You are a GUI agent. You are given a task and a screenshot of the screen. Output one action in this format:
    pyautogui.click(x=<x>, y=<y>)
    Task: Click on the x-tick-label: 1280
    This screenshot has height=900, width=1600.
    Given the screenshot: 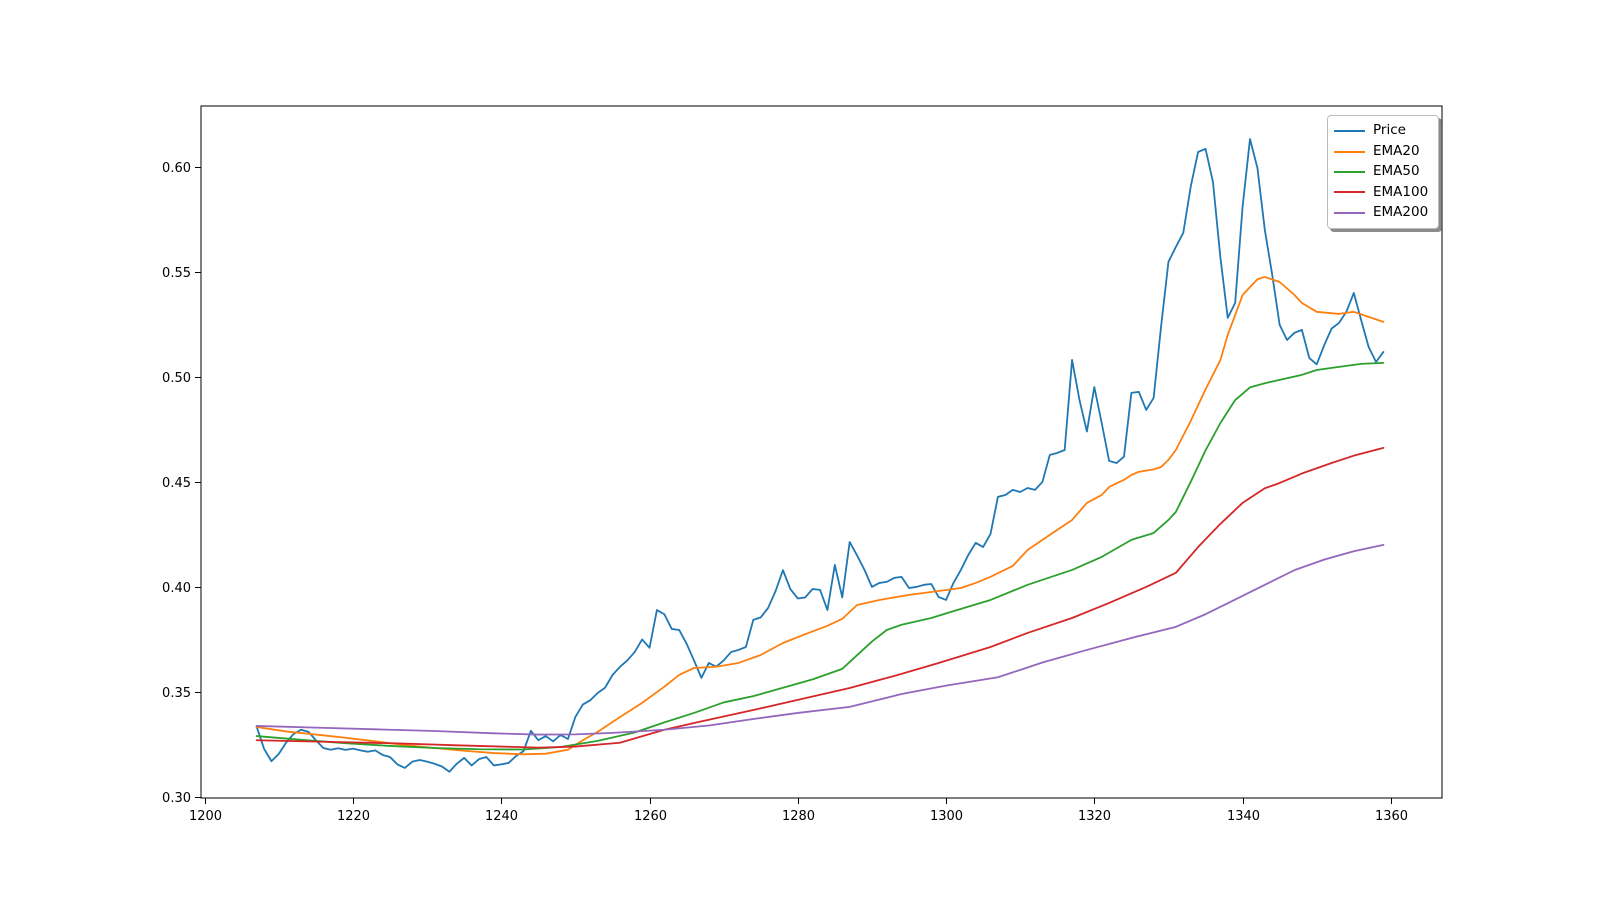 What is the action you would take?
    pyautogui.click(x=798, y=816)
    